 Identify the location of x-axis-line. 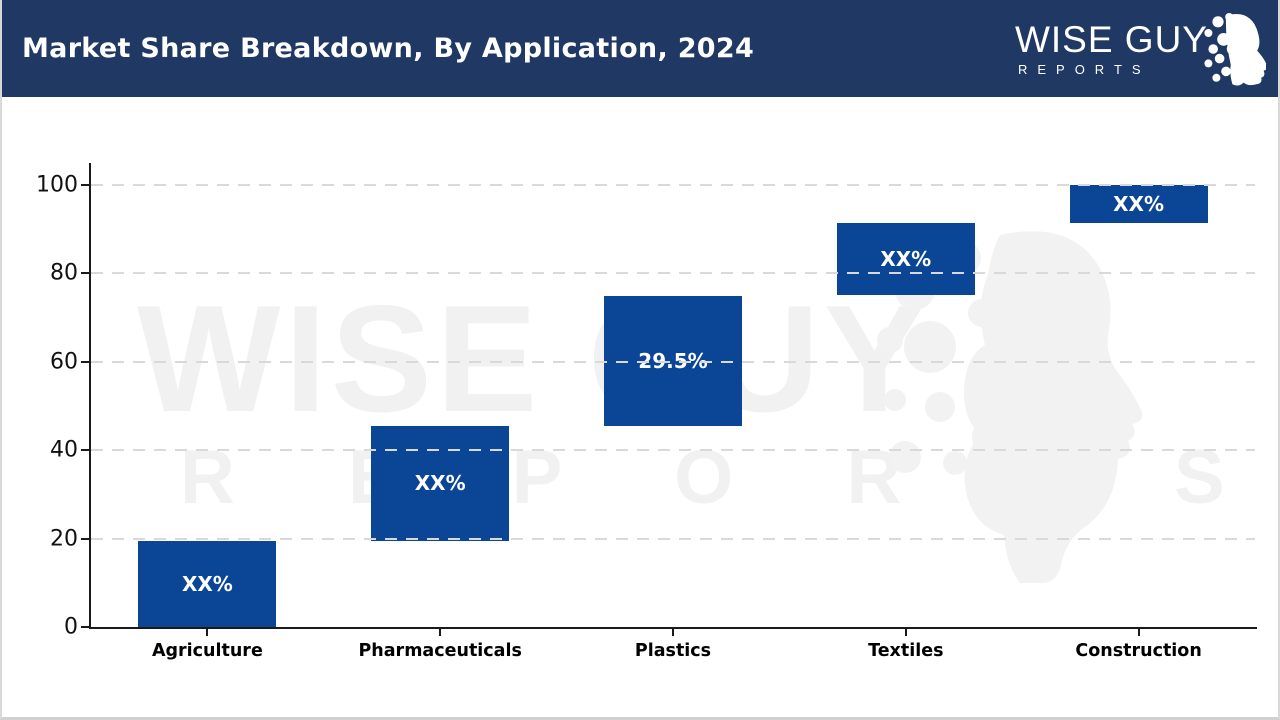
(673, 628).